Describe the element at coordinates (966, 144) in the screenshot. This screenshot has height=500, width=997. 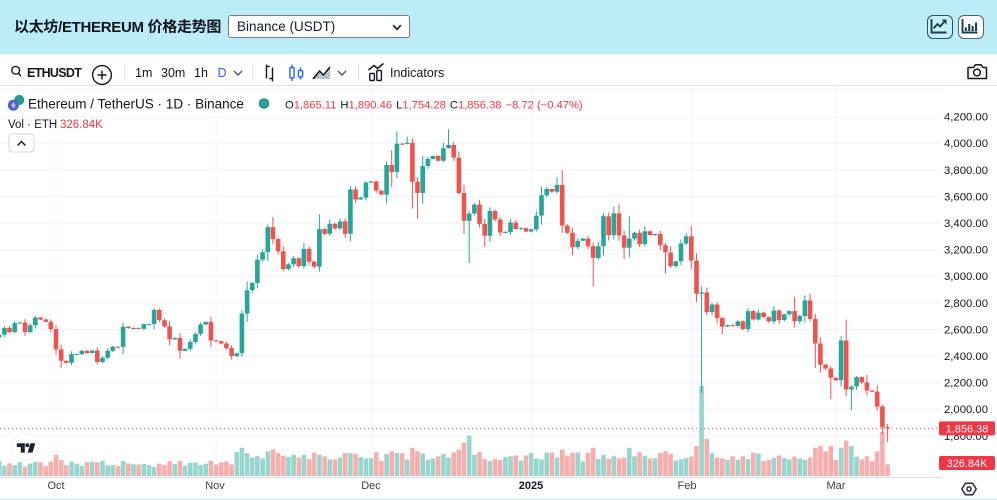
I see `svg-text: 4,000.00` at that location.